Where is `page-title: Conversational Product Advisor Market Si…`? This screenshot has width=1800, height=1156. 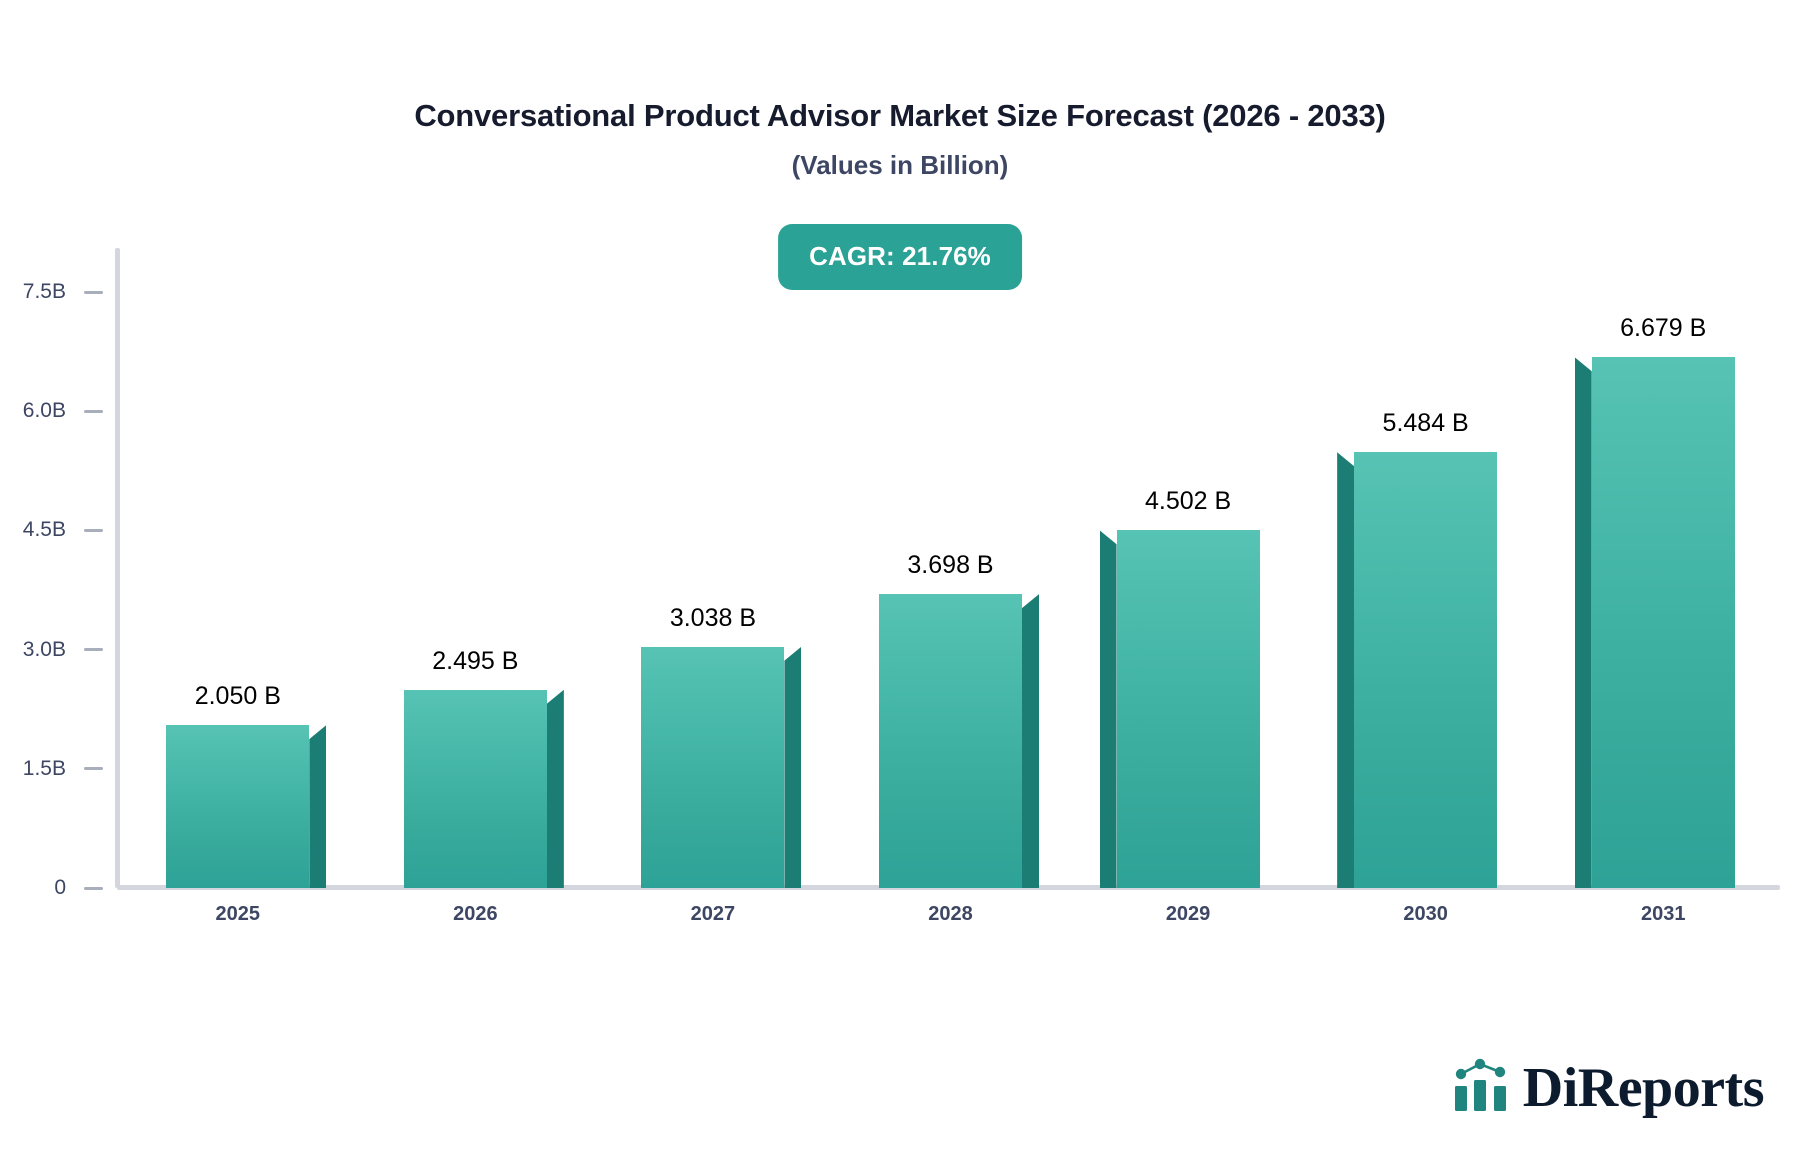
page-title: Conversational Product Advisor Market Si… is located at coordinates (900, 115).